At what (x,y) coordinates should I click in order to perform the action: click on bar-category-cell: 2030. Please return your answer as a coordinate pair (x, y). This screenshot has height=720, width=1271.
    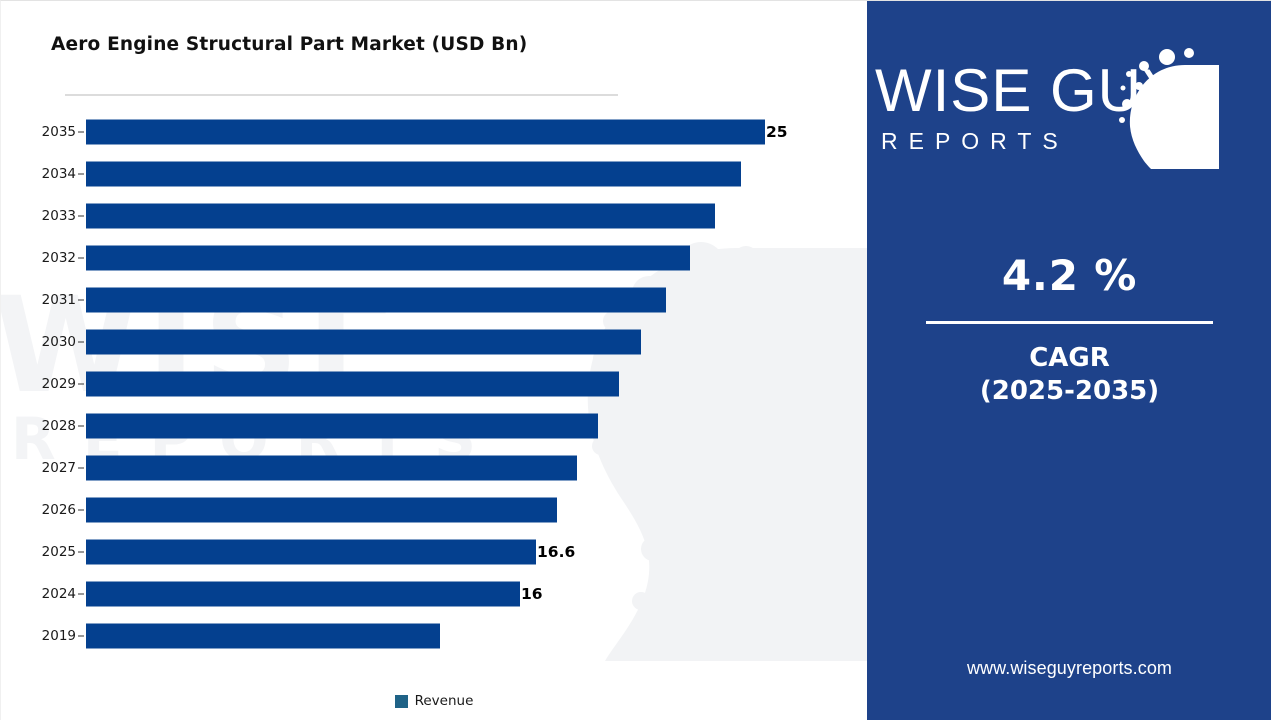
    Looking at the image, I should click on (38, 342).